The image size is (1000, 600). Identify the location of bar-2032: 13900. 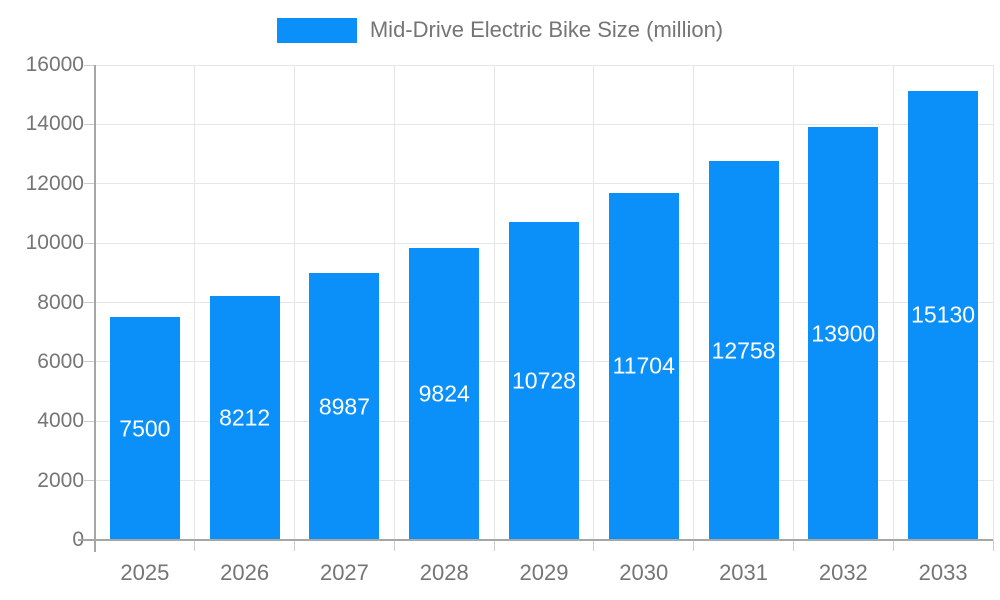
(843, 333).